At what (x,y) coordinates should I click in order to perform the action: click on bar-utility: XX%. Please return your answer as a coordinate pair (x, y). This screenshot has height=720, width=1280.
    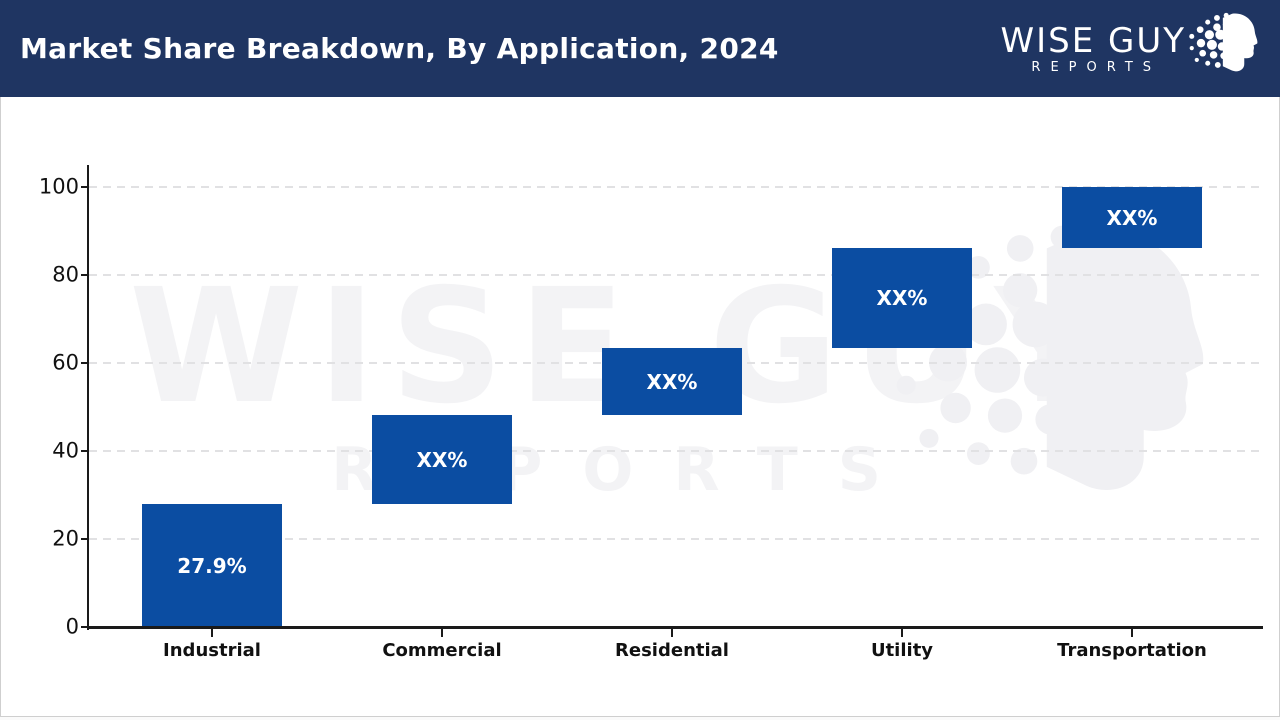
    Looking at the image, I should click on (902, 298).